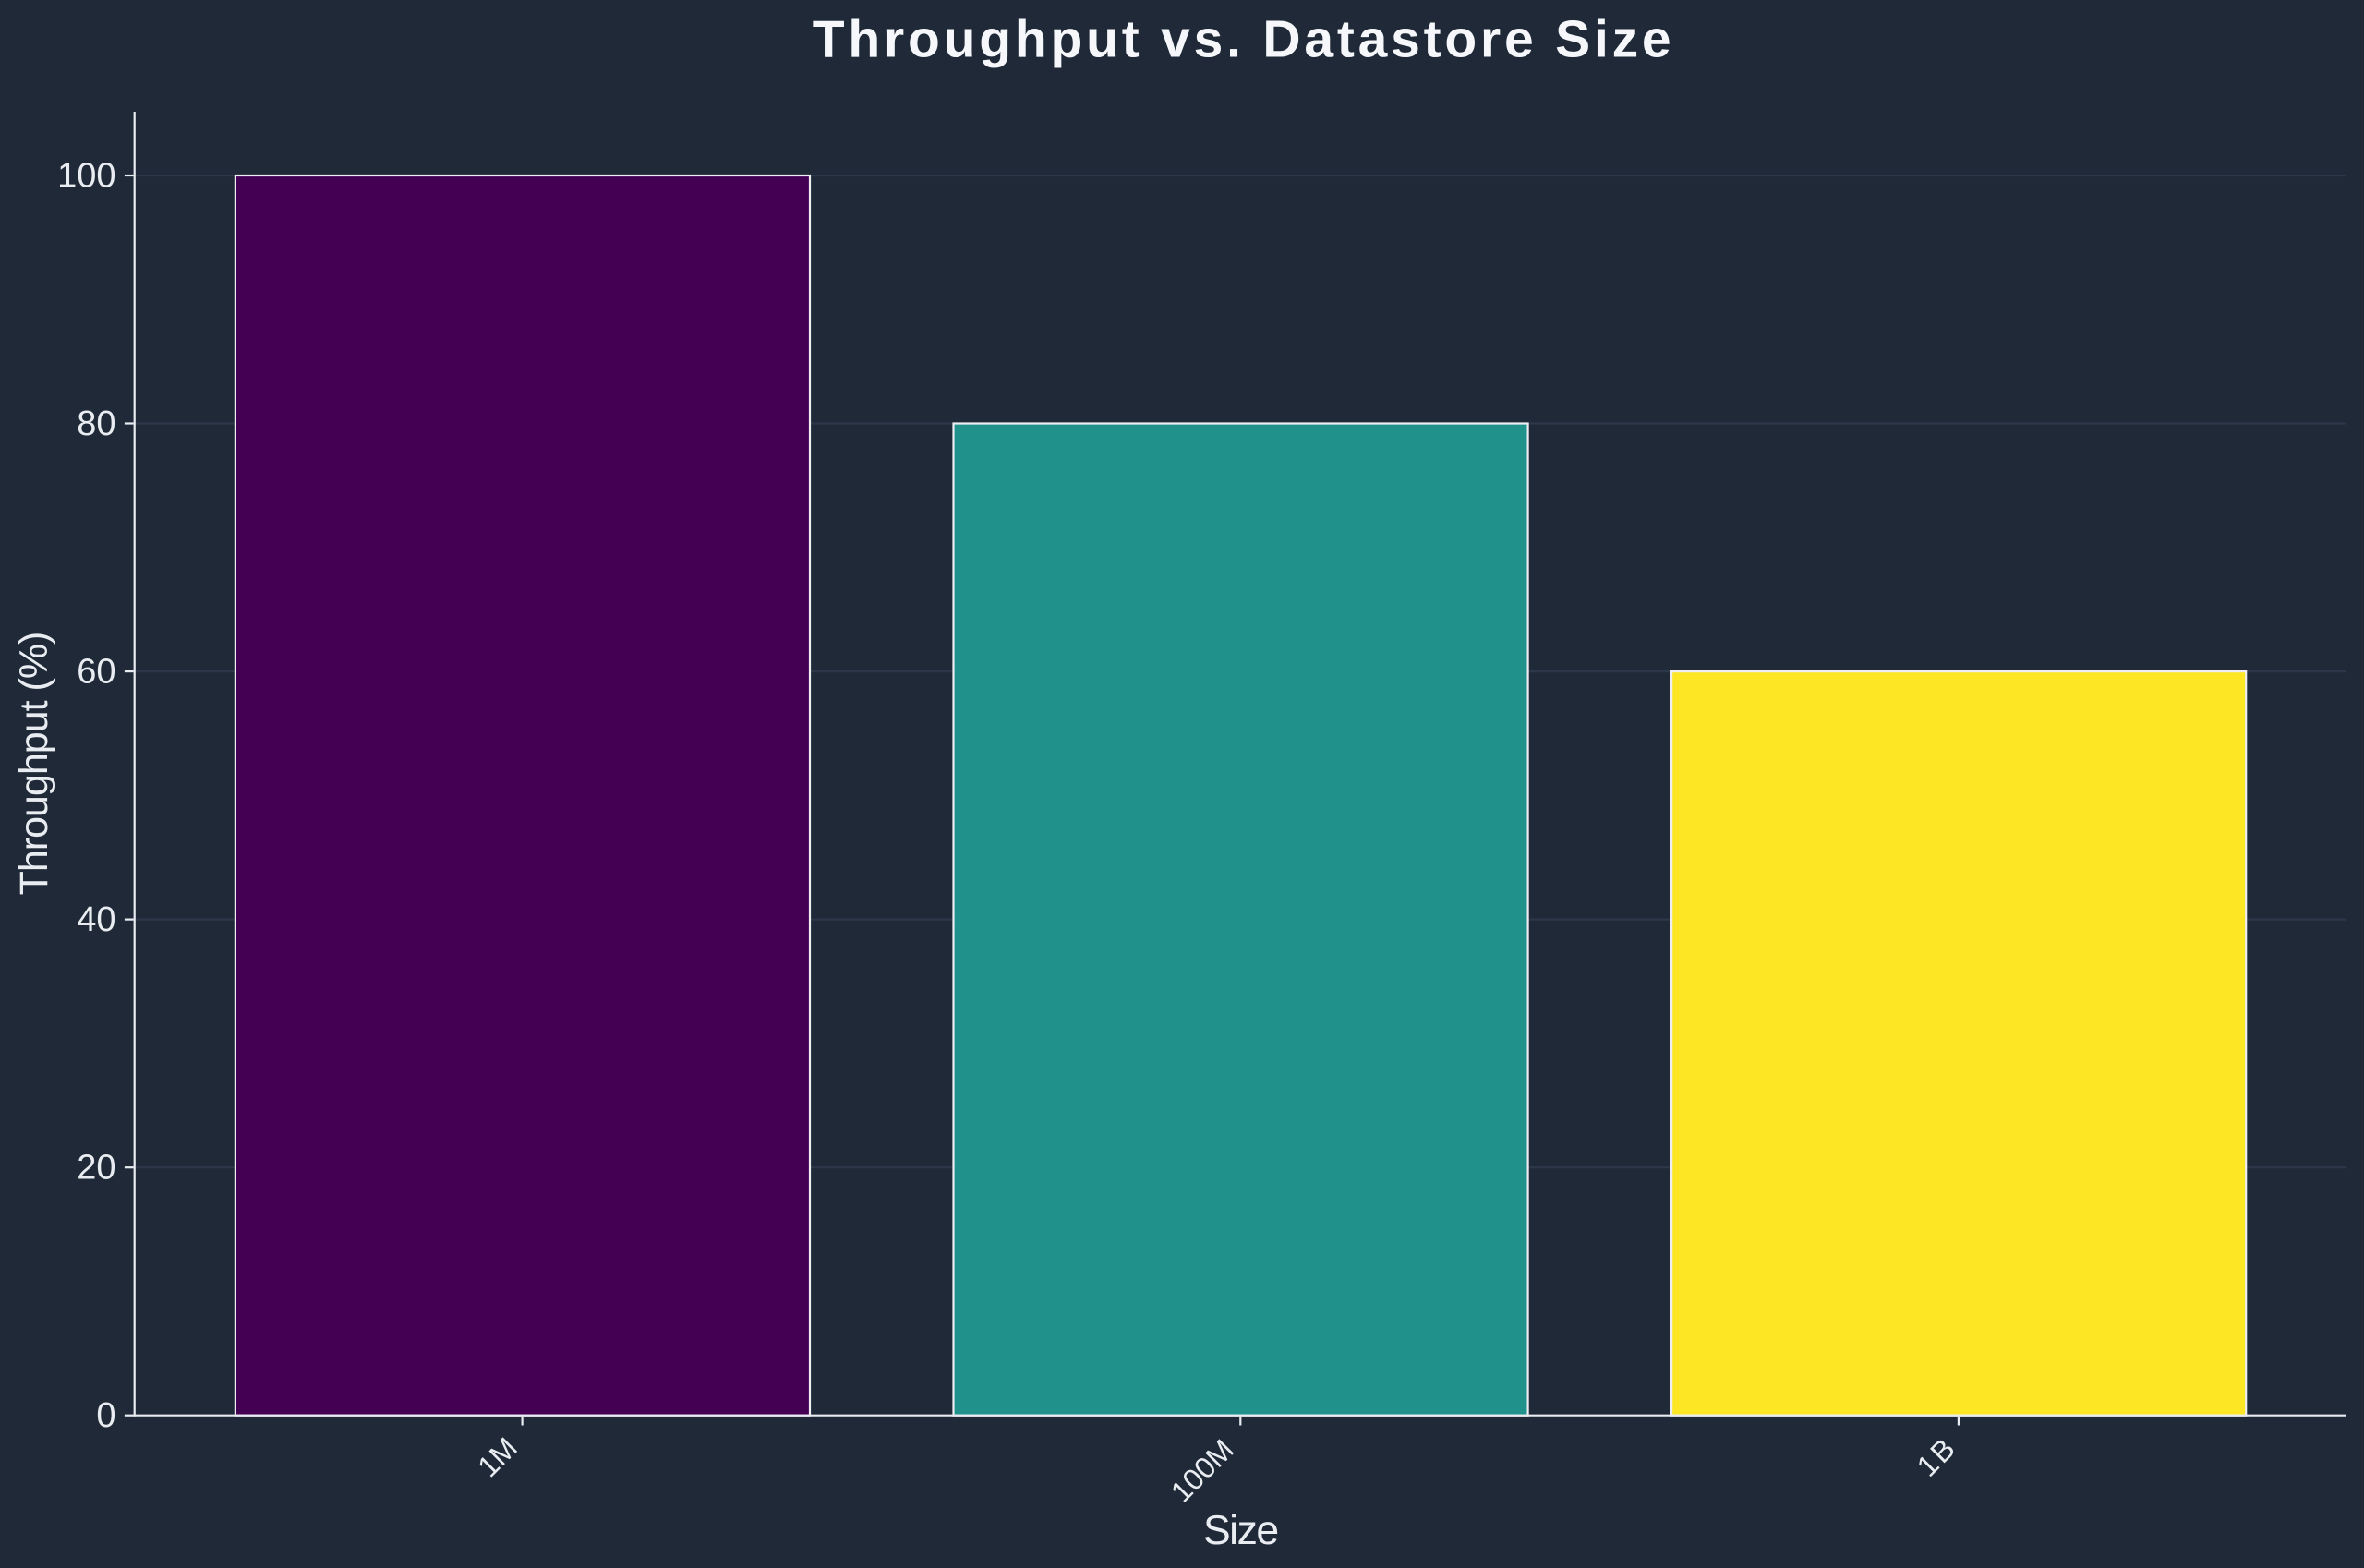 The width and height of the screenshot is (2364, 1568). What do you see at coordinates (96, 920) in the screenshot?
I see `svg-text: 40` at bounding box center [96, 920].